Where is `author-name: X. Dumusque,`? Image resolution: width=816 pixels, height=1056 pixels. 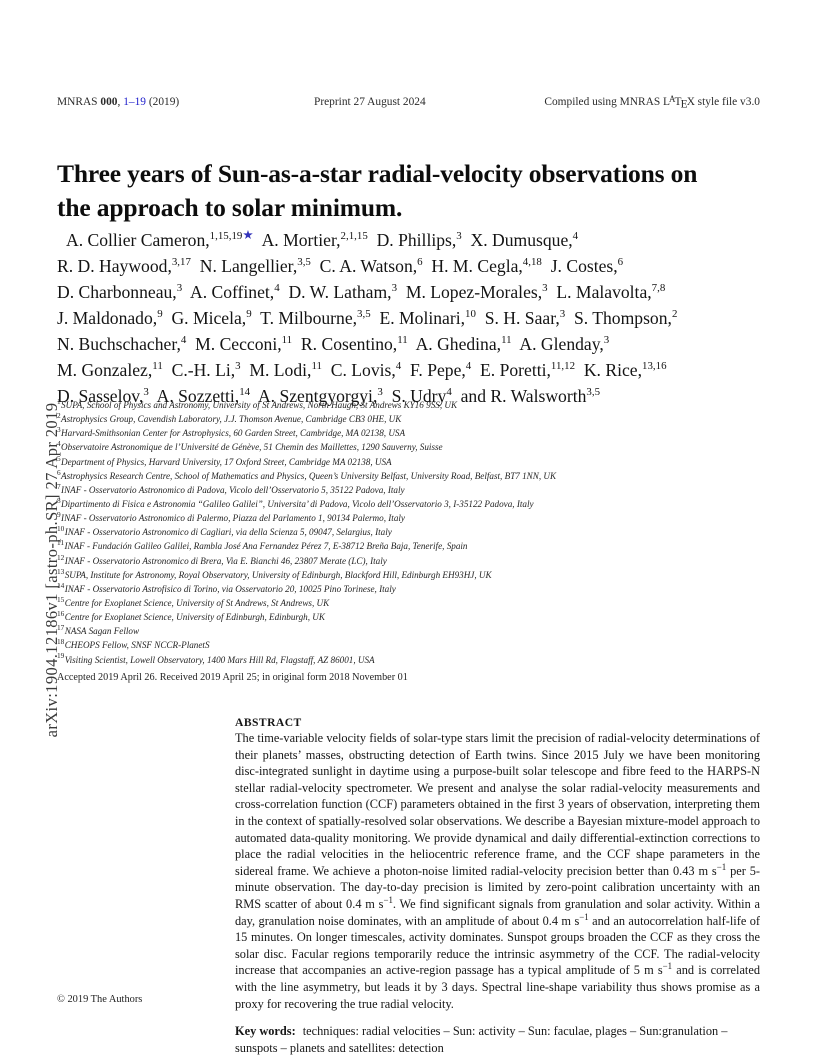
author-name: X. Dumusque, is located at coordinates (521, 240).